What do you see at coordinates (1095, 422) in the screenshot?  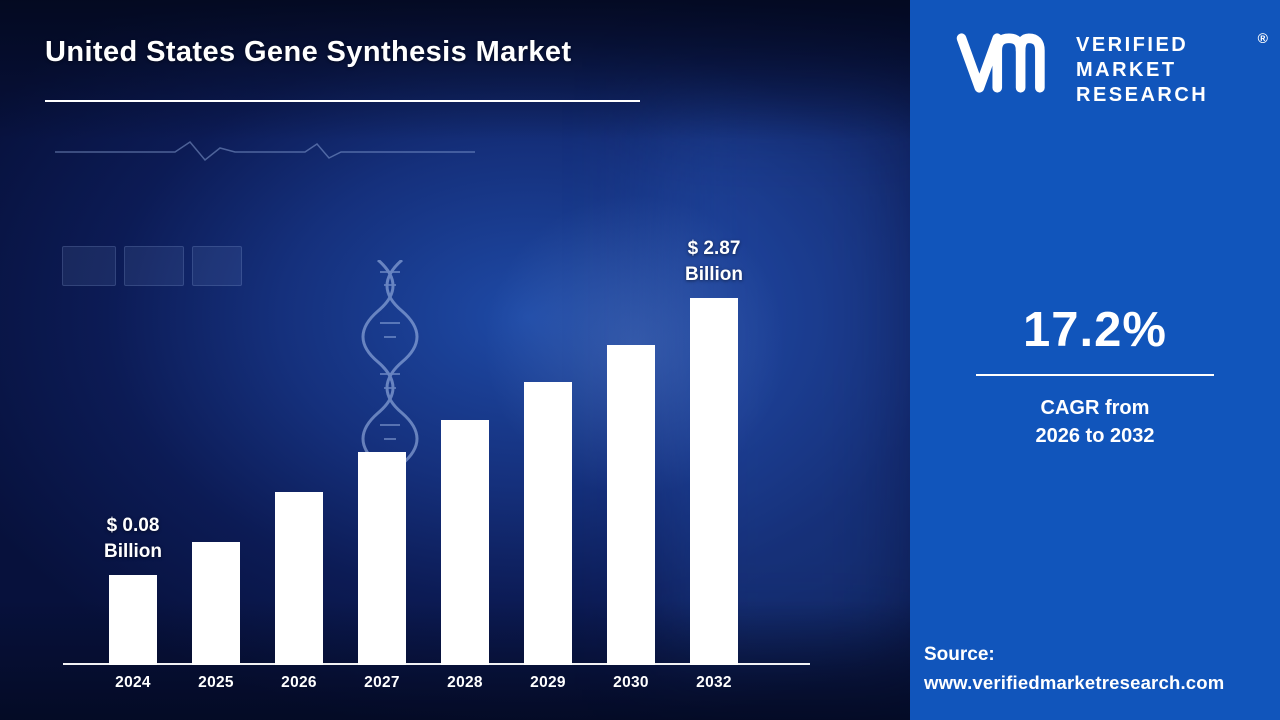 I see `cagr-caption: CAGR from 2026 to 2032` at bounding box center [1095, 422].